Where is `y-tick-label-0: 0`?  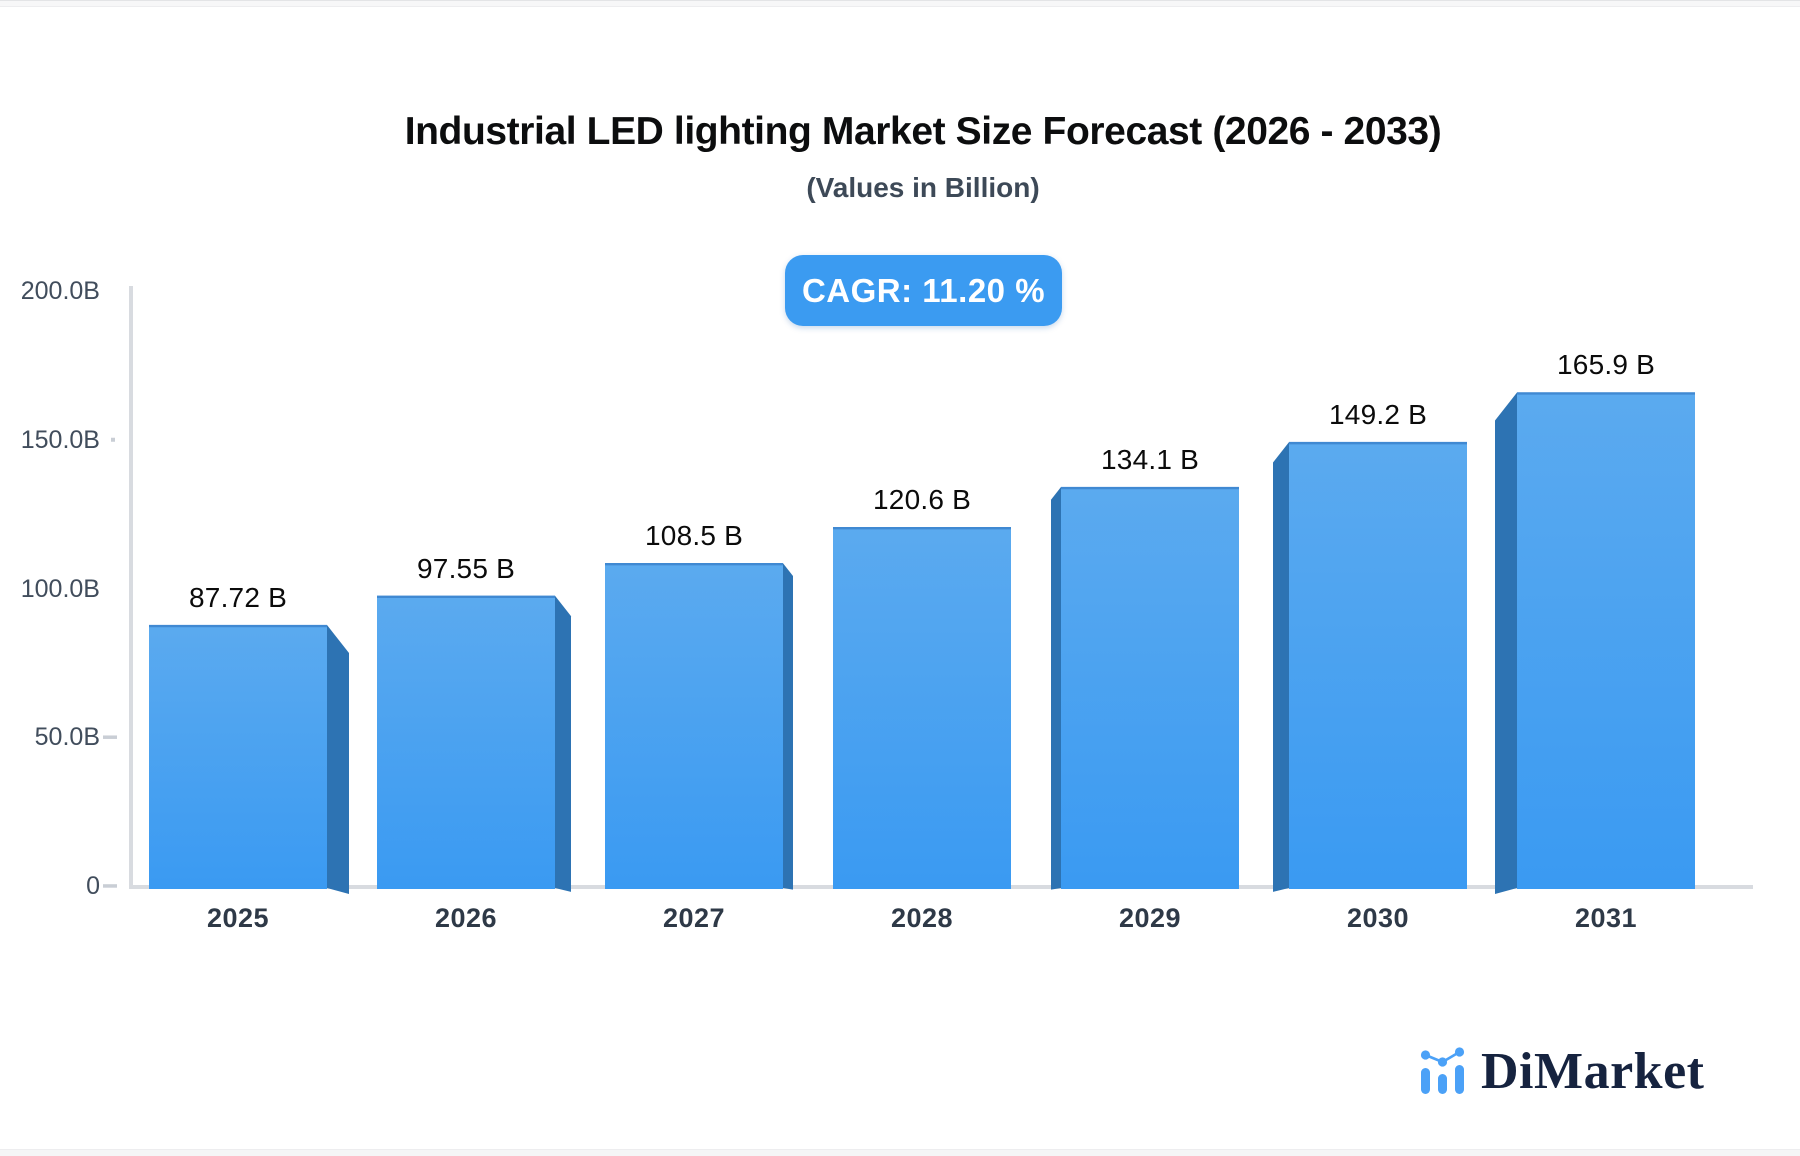 y-tick-label-0: 0 is located at coordinates (93, 886).